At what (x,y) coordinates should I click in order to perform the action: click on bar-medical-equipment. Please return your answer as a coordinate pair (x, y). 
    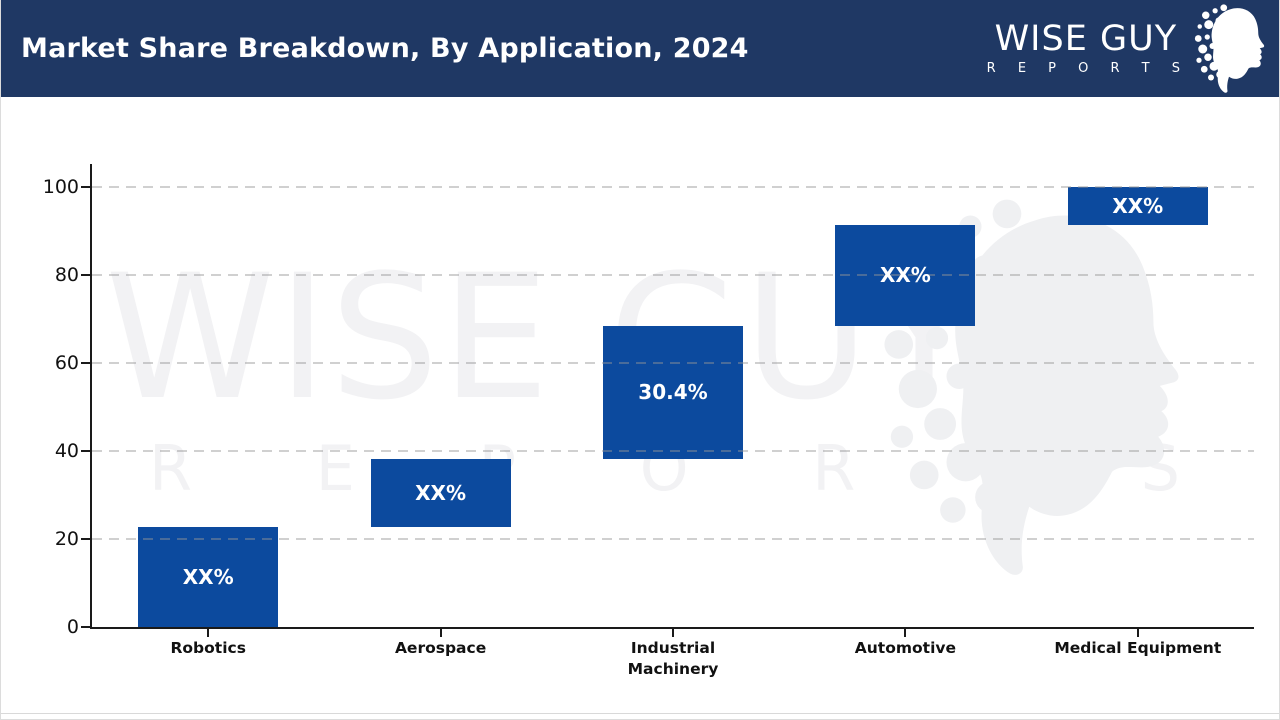
    Looking at the image, I should click on (1137, 206).